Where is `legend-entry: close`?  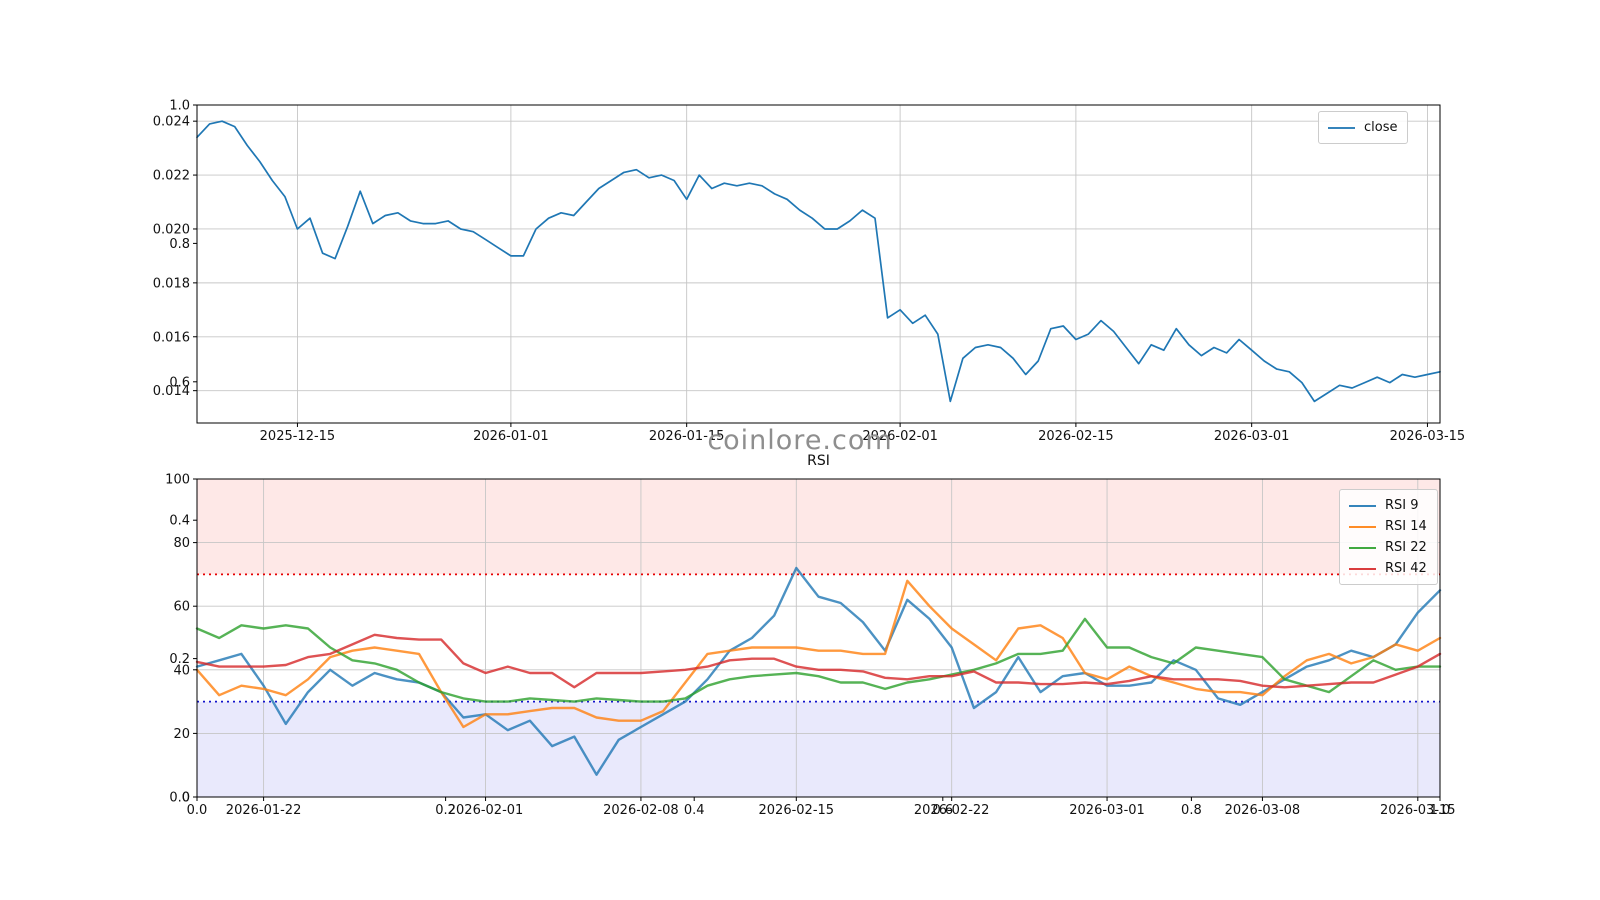
legend-entry: close is located at coordinates (1362, 127).